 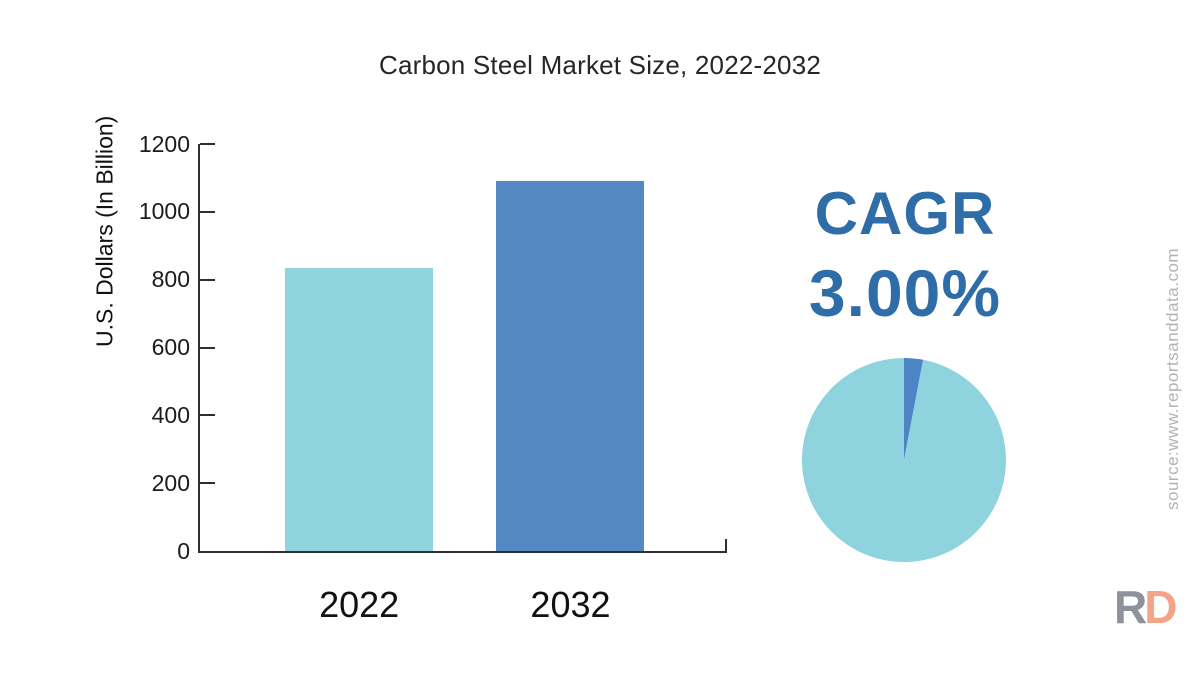 What do you see at coordinates (905, 293) in the screenshot?
I see `cagr-value: 3.00%` at bounding box center [905, 293].